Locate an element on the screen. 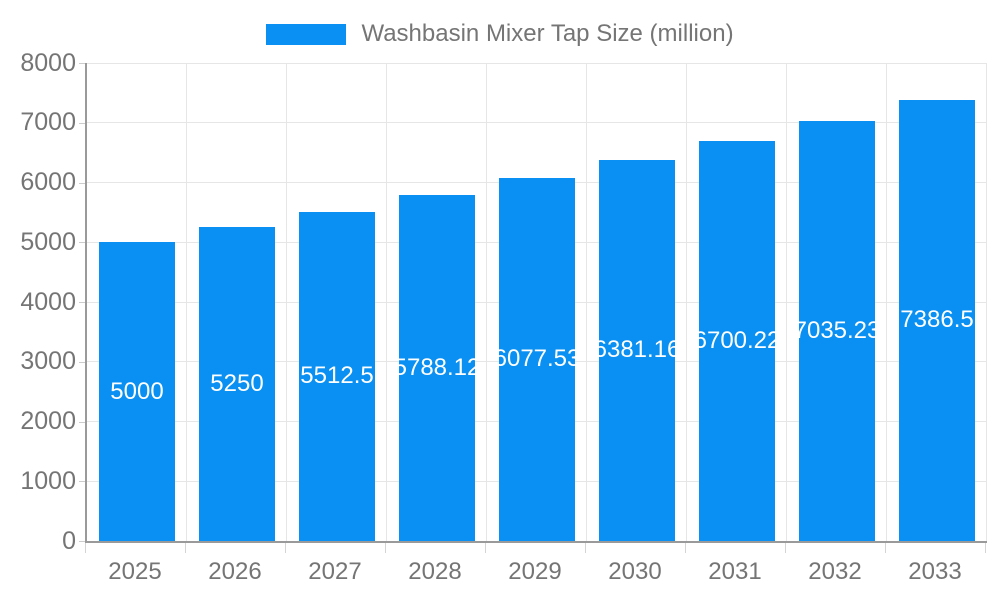 This screenshot has height=600, width=1000. chart-legend: Washbasin Mixer Tap Size (million) is located at coordinates (500, 34).